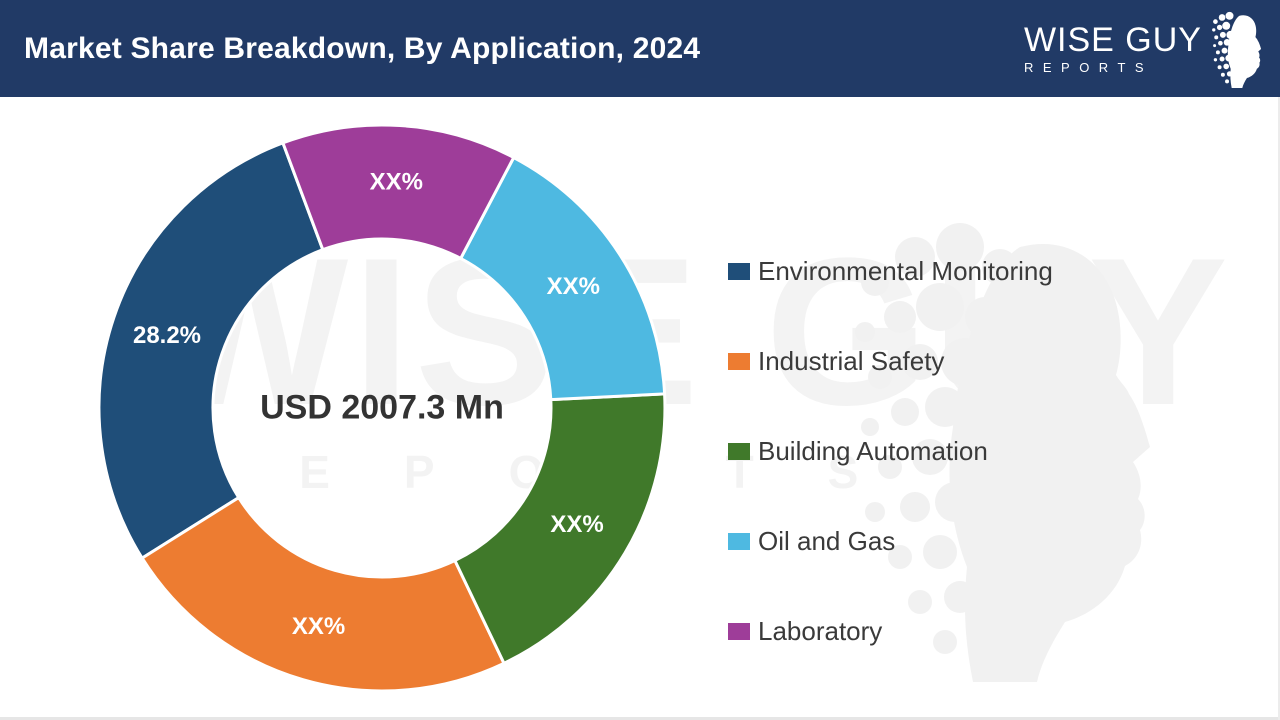  I want to click on wise-guy-logo: WISE GUY REPORTS, so click(1145, 49).